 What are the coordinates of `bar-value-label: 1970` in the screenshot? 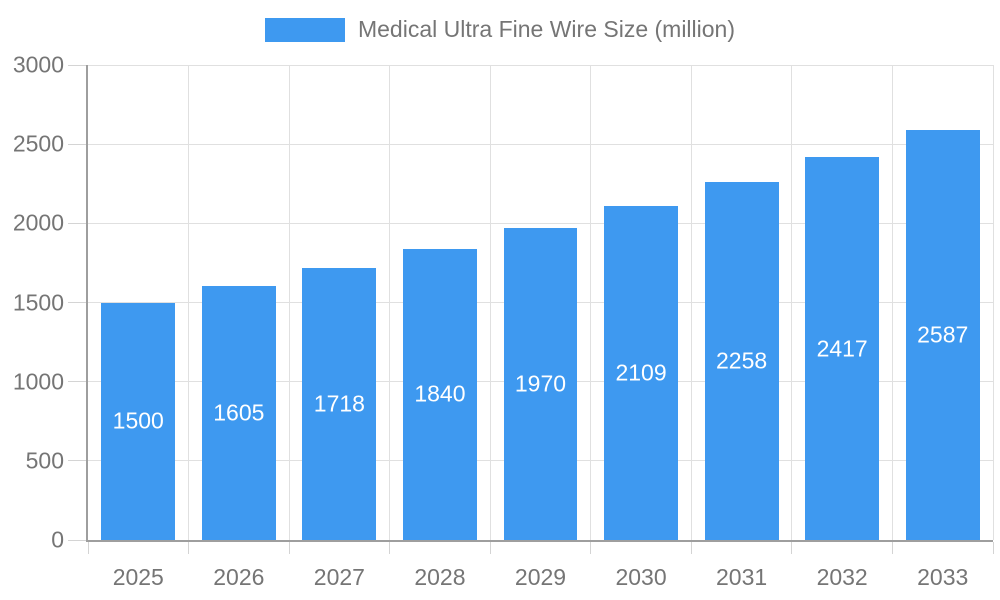 It's located at (540, 383).